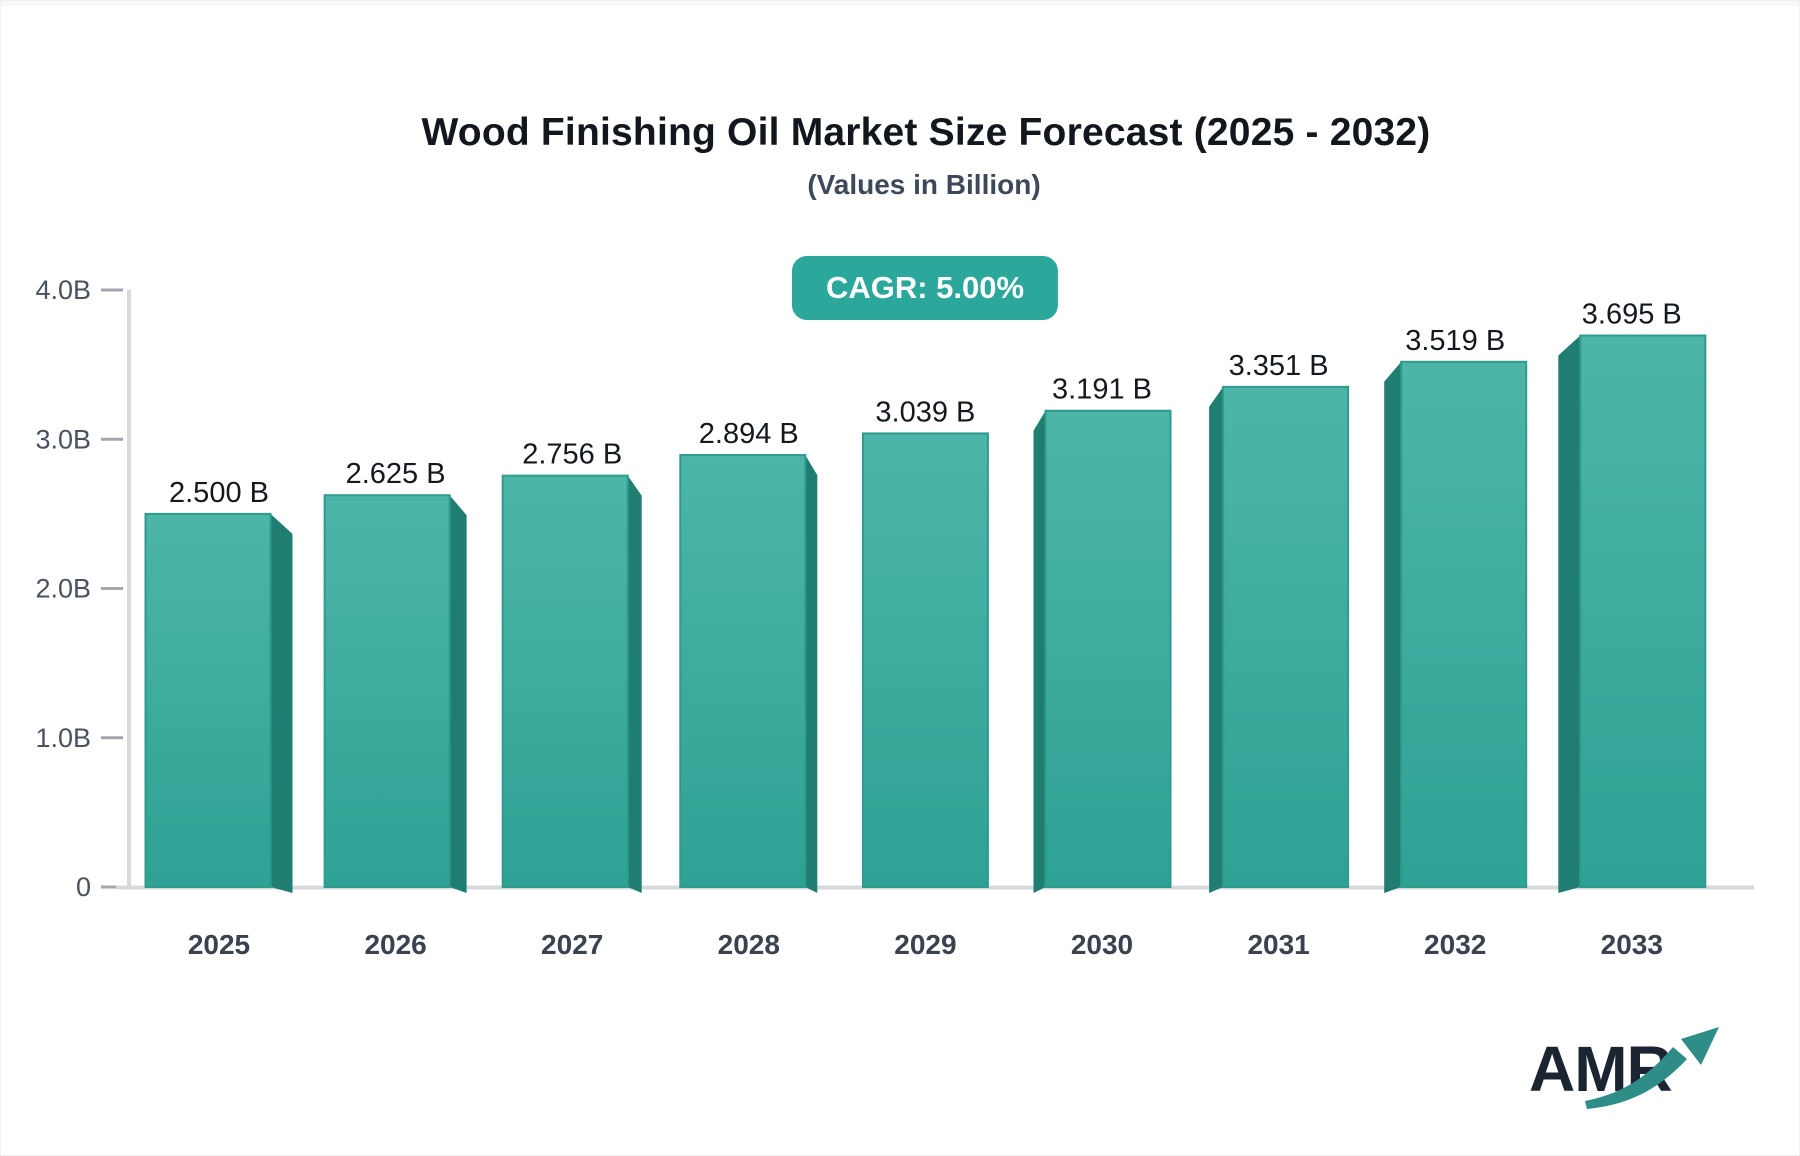 The image size is (1800, 1156). What do you see at coordinates (1455, 944) in the screenshot?
I see `x-tick-label-2032: 2032` at bounding box center [1455, 944].